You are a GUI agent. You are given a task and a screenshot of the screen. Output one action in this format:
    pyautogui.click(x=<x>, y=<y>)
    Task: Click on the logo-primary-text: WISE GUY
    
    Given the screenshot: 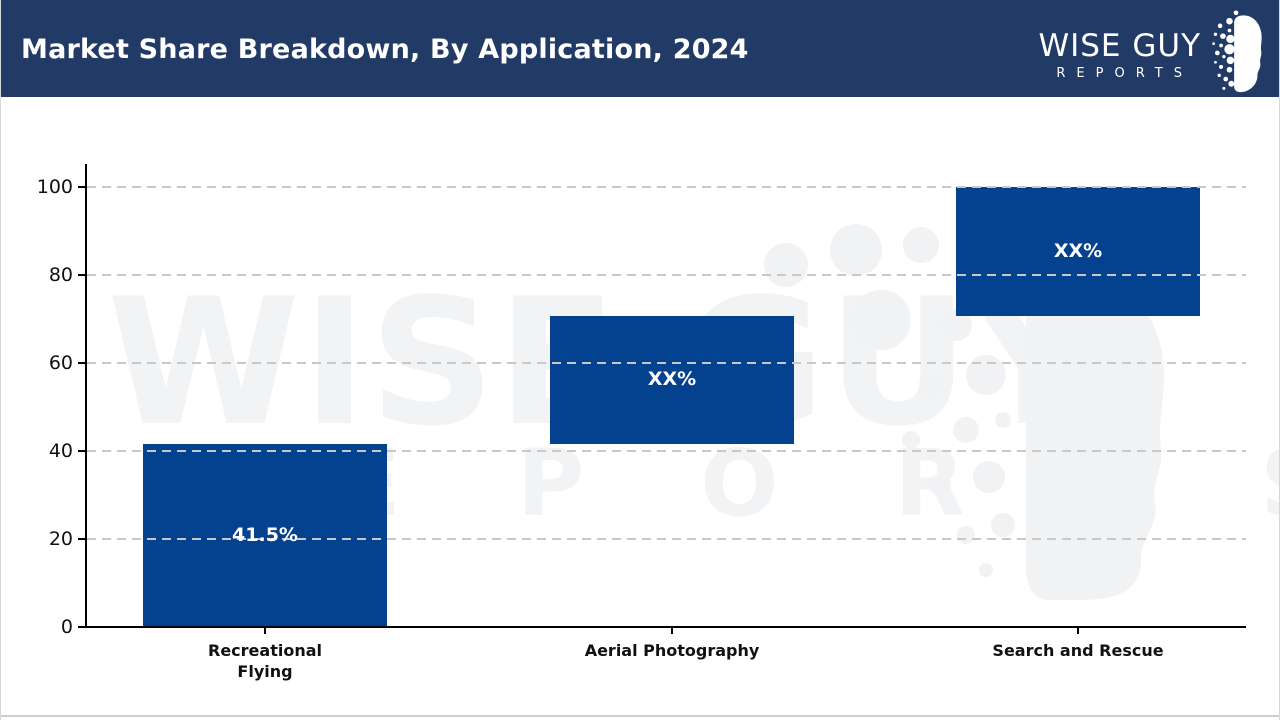 What is the action you would take?
    pyautogui.click(x=1119, y=46)
    